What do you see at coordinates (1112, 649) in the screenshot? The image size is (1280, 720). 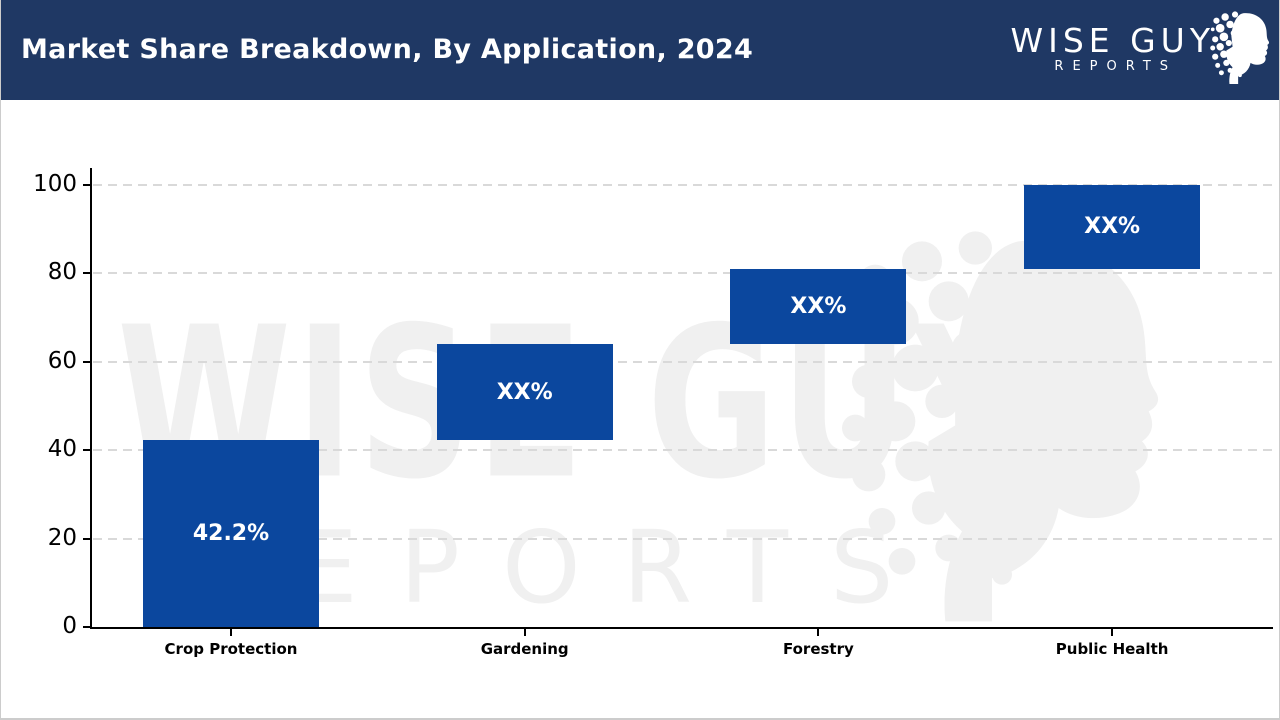 I see `x-tick-label-3: Public Health` at bounding box center [1112, 649].